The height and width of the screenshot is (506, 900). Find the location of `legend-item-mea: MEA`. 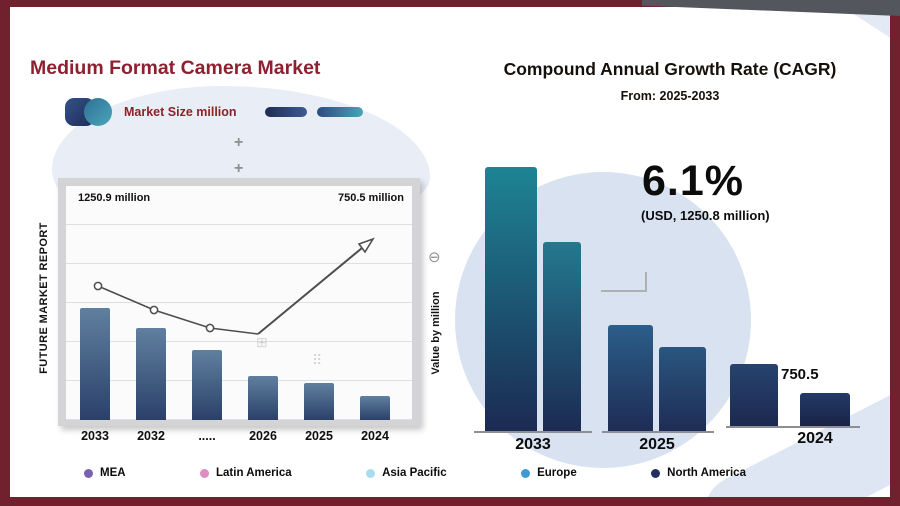

legend-item-mea: MEA is located at coordinates (105, 473).